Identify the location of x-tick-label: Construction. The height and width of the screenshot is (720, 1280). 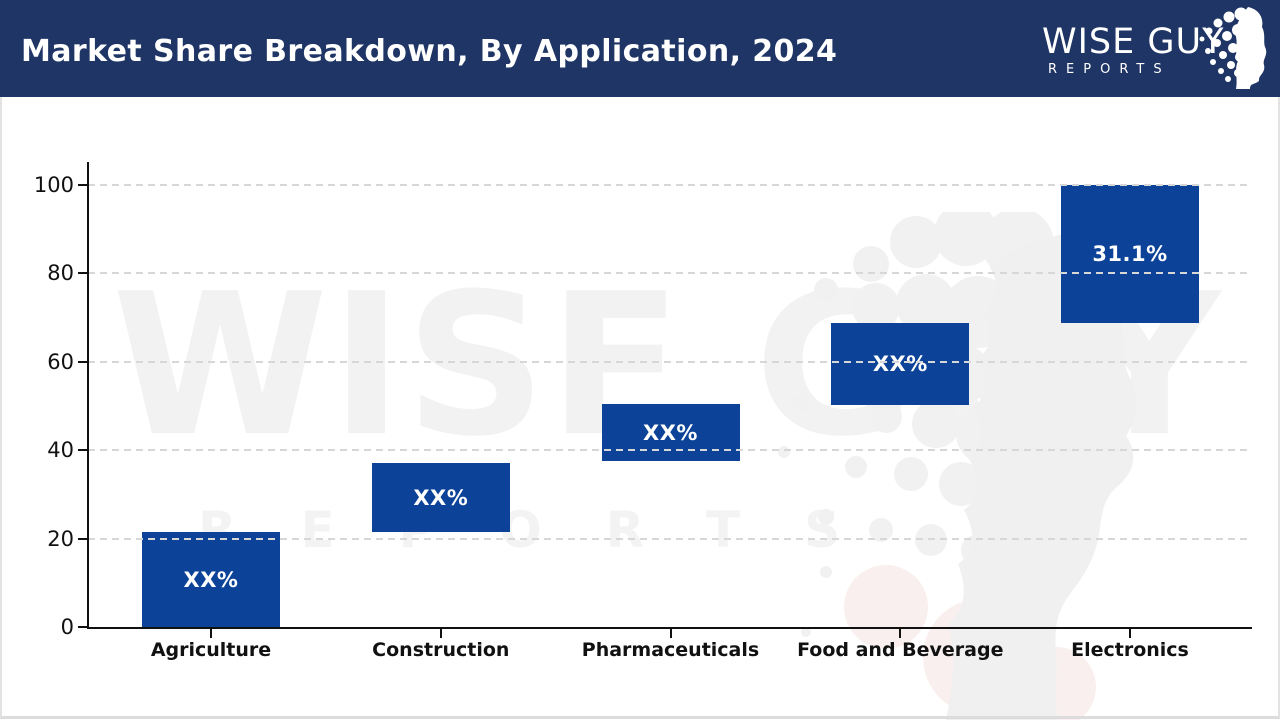
(441, 650).